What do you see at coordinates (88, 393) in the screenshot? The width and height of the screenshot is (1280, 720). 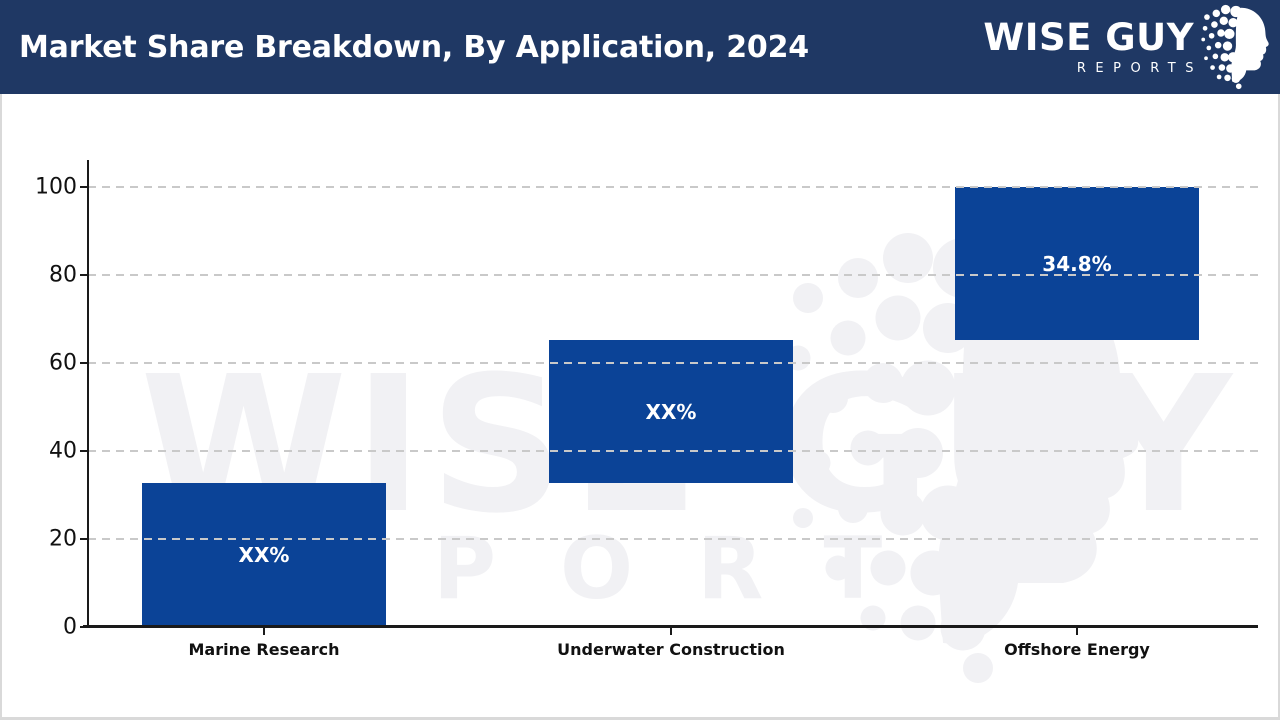 I see `y-axis-line` at bounding box center [88, 393].